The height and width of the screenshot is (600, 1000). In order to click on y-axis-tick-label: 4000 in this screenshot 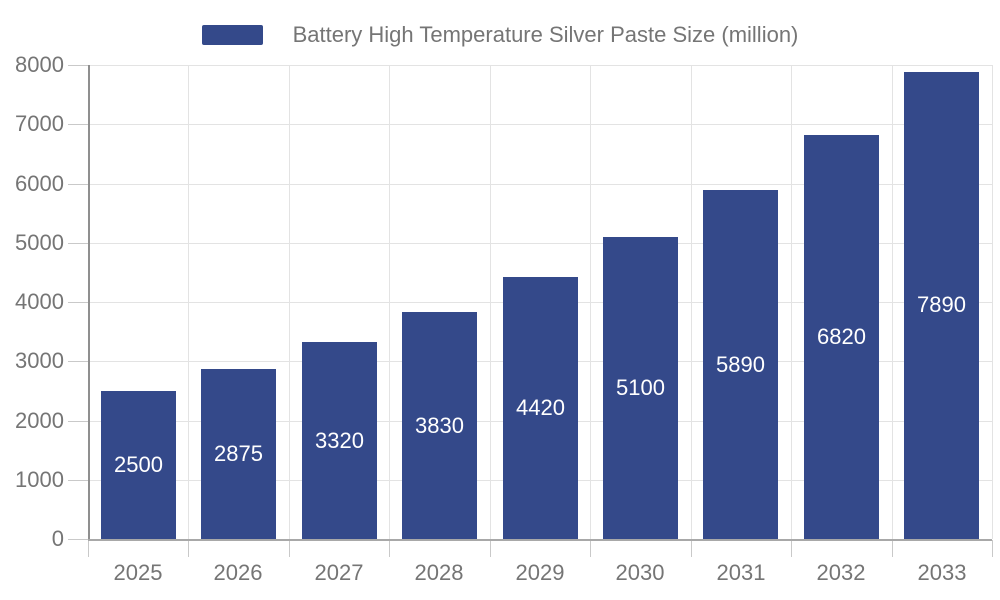, I will do `click(39, 301)`.